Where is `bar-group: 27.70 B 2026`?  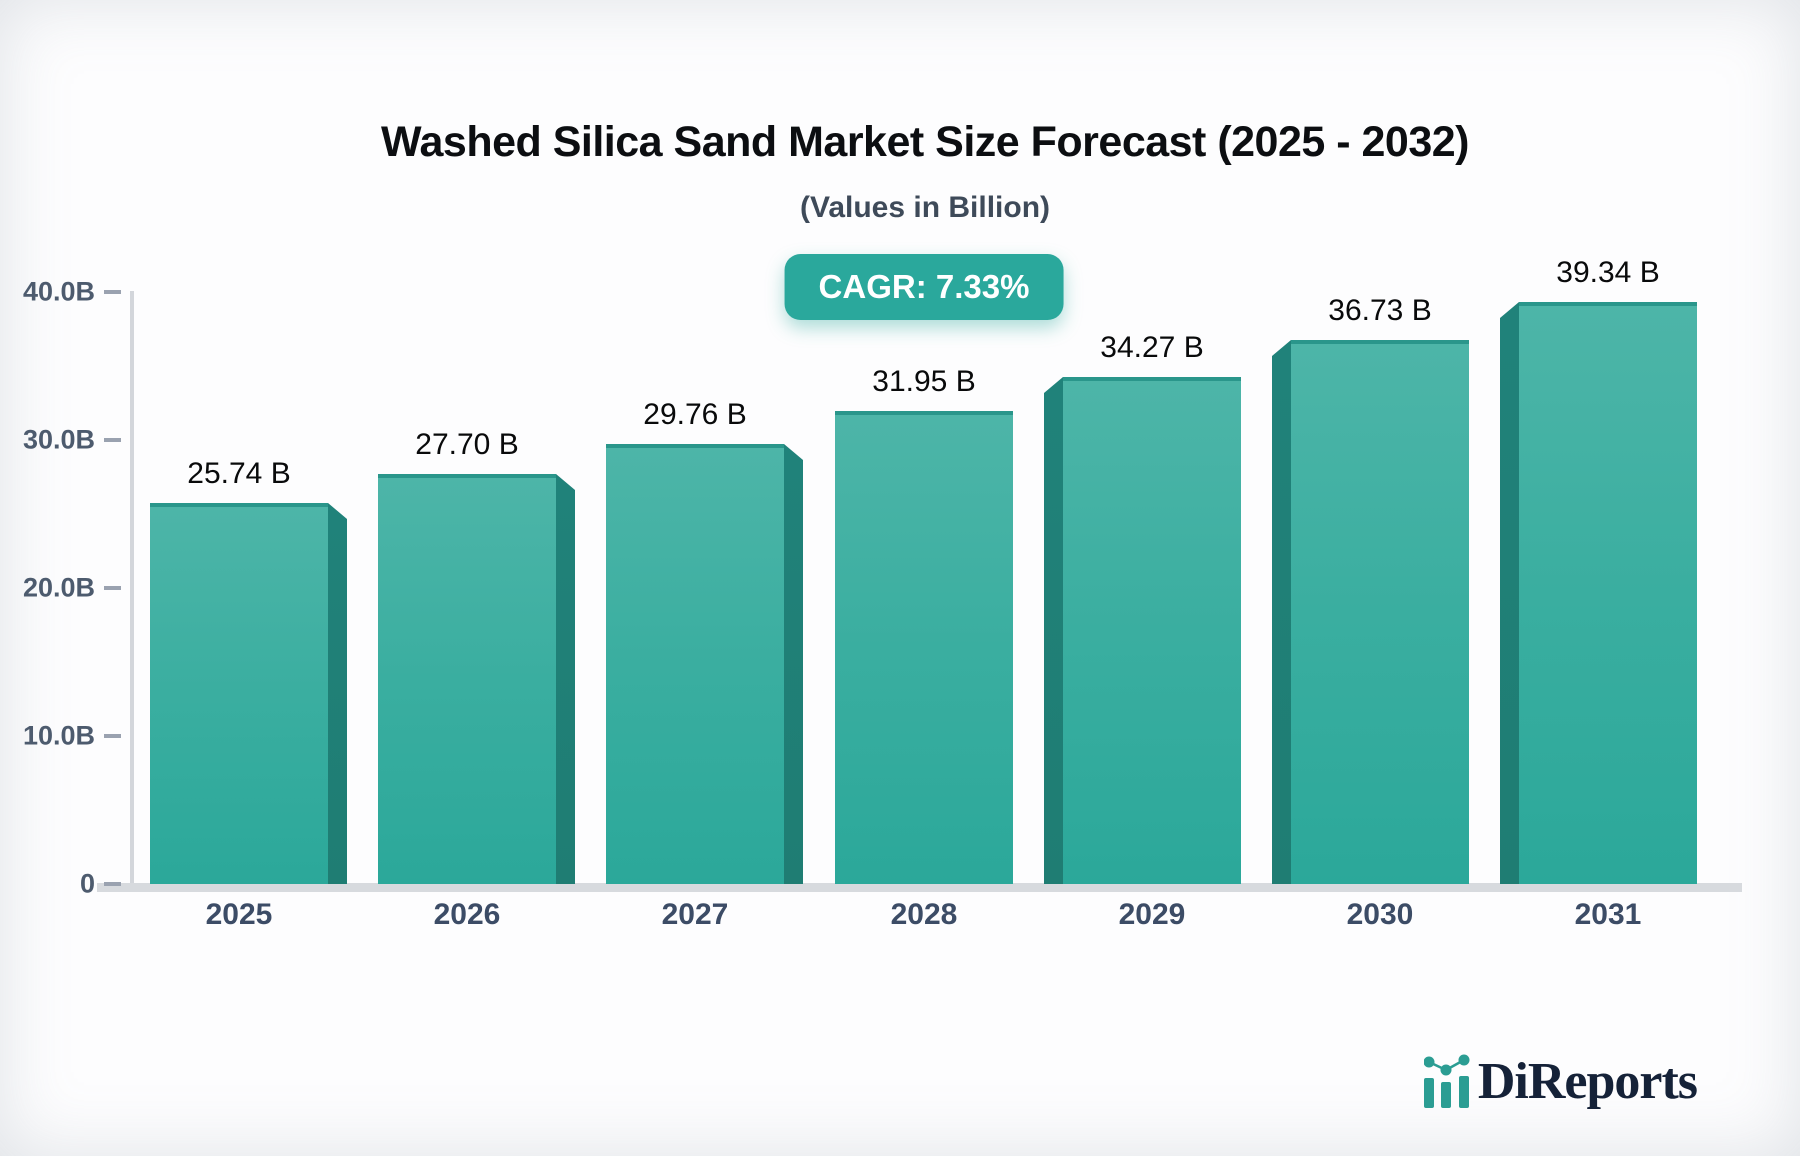
bar-group: 27.70 B 2026 is located at coordinates (476, 465).